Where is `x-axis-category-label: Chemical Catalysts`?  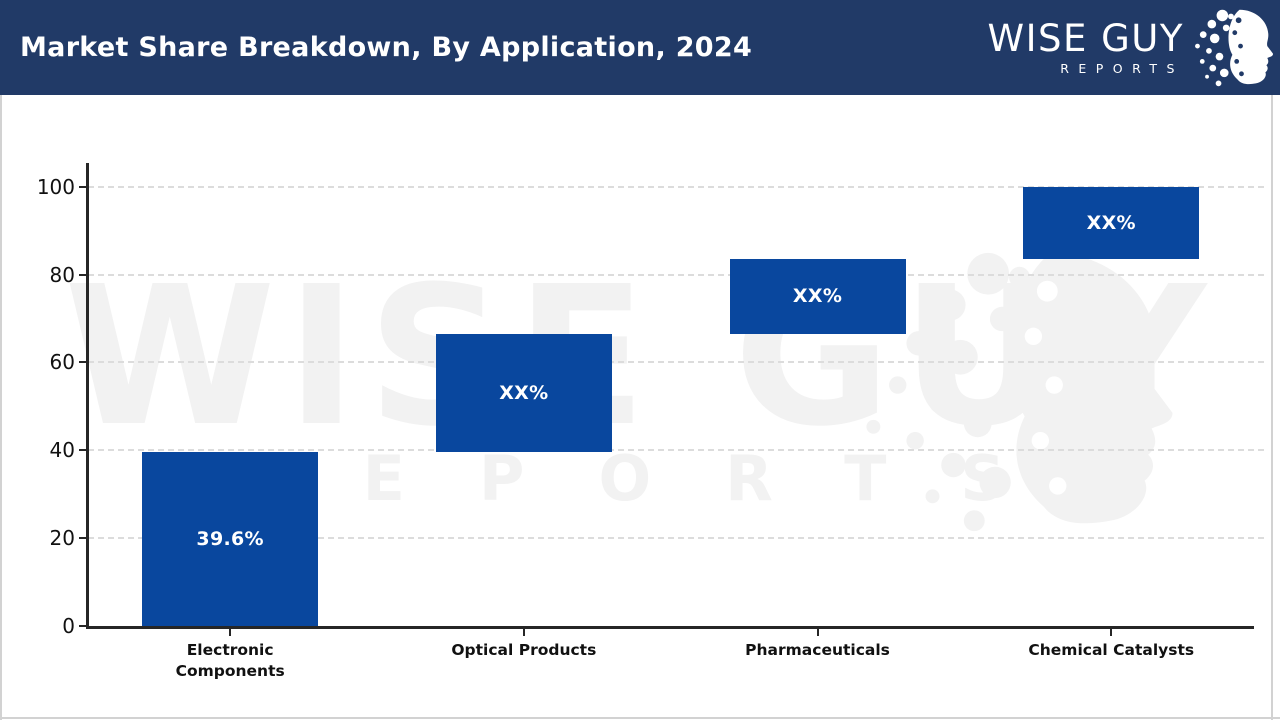 x-axis-category-label: Chemical Catalysts is located at coordinates (1111, 650).